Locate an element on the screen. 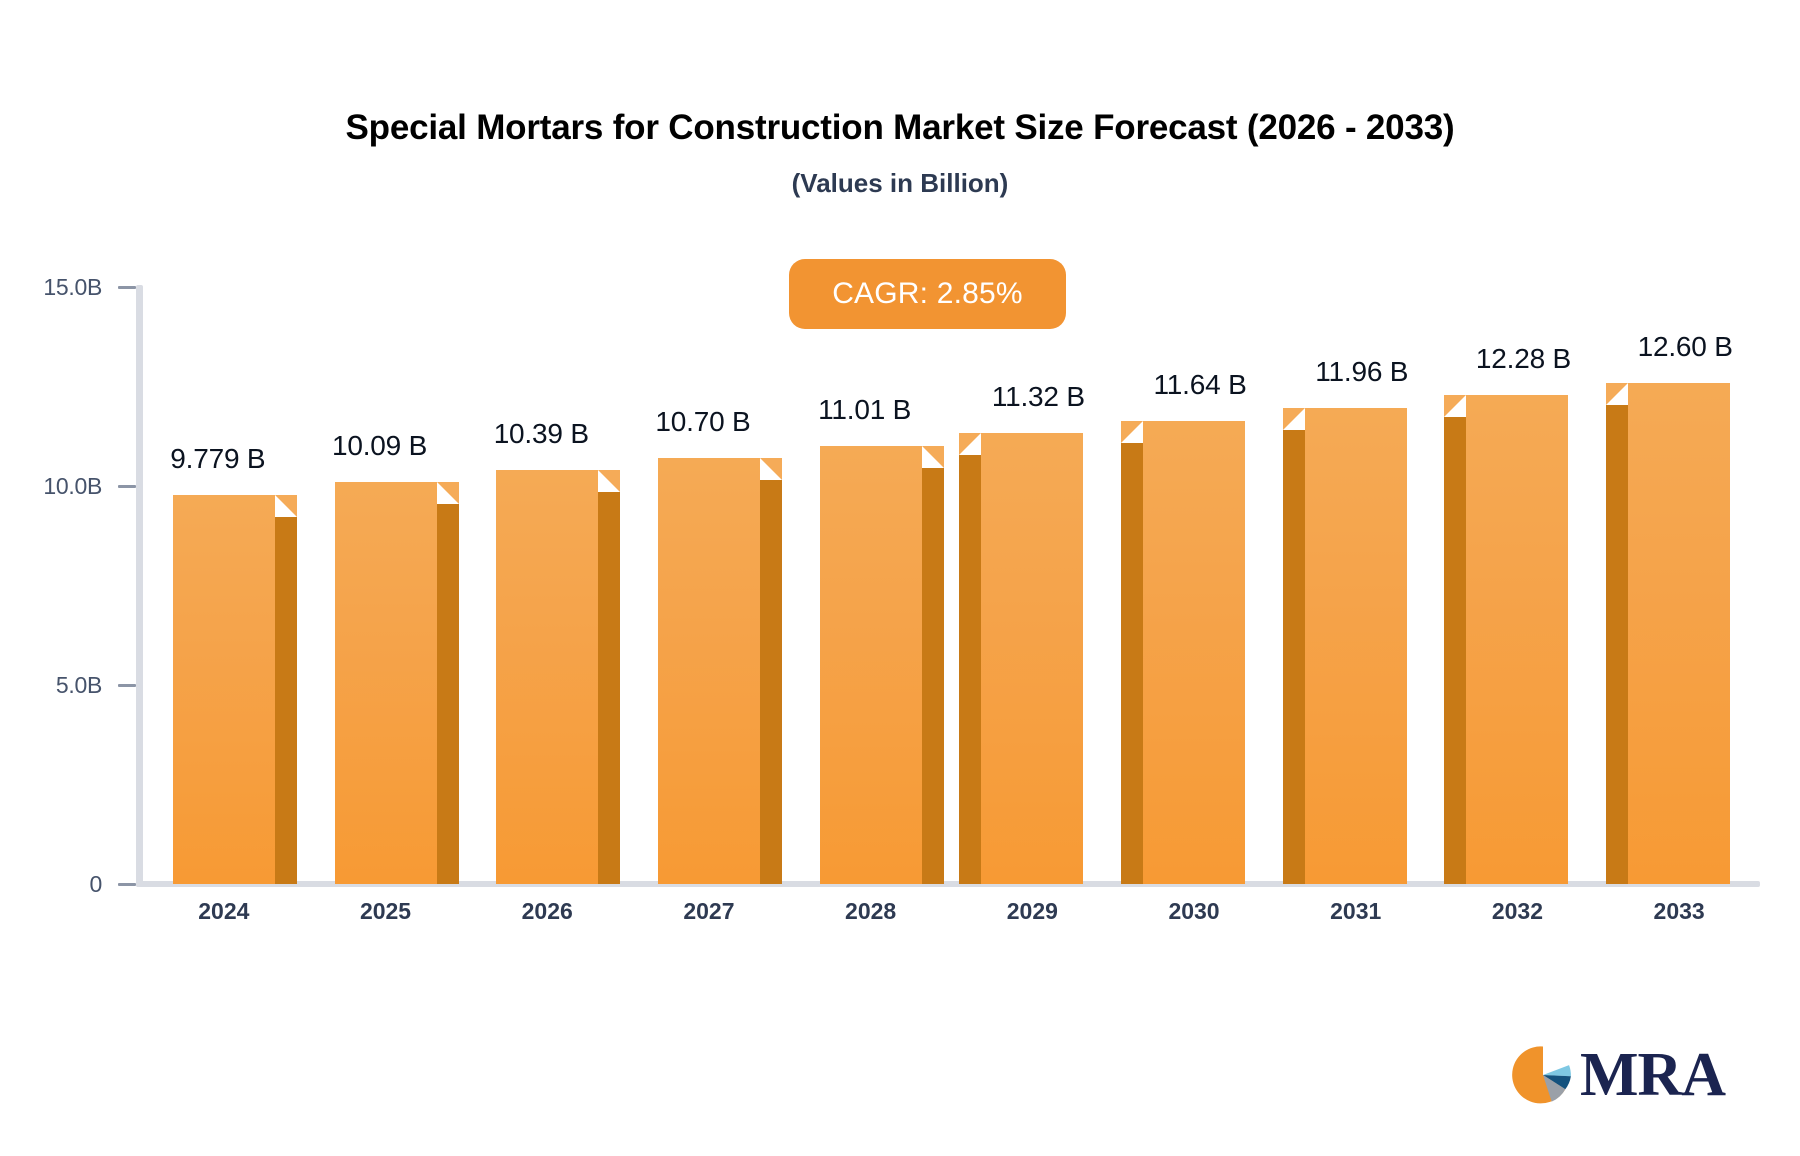  pie-chart-icon is located at coordinates (1541, 1075).